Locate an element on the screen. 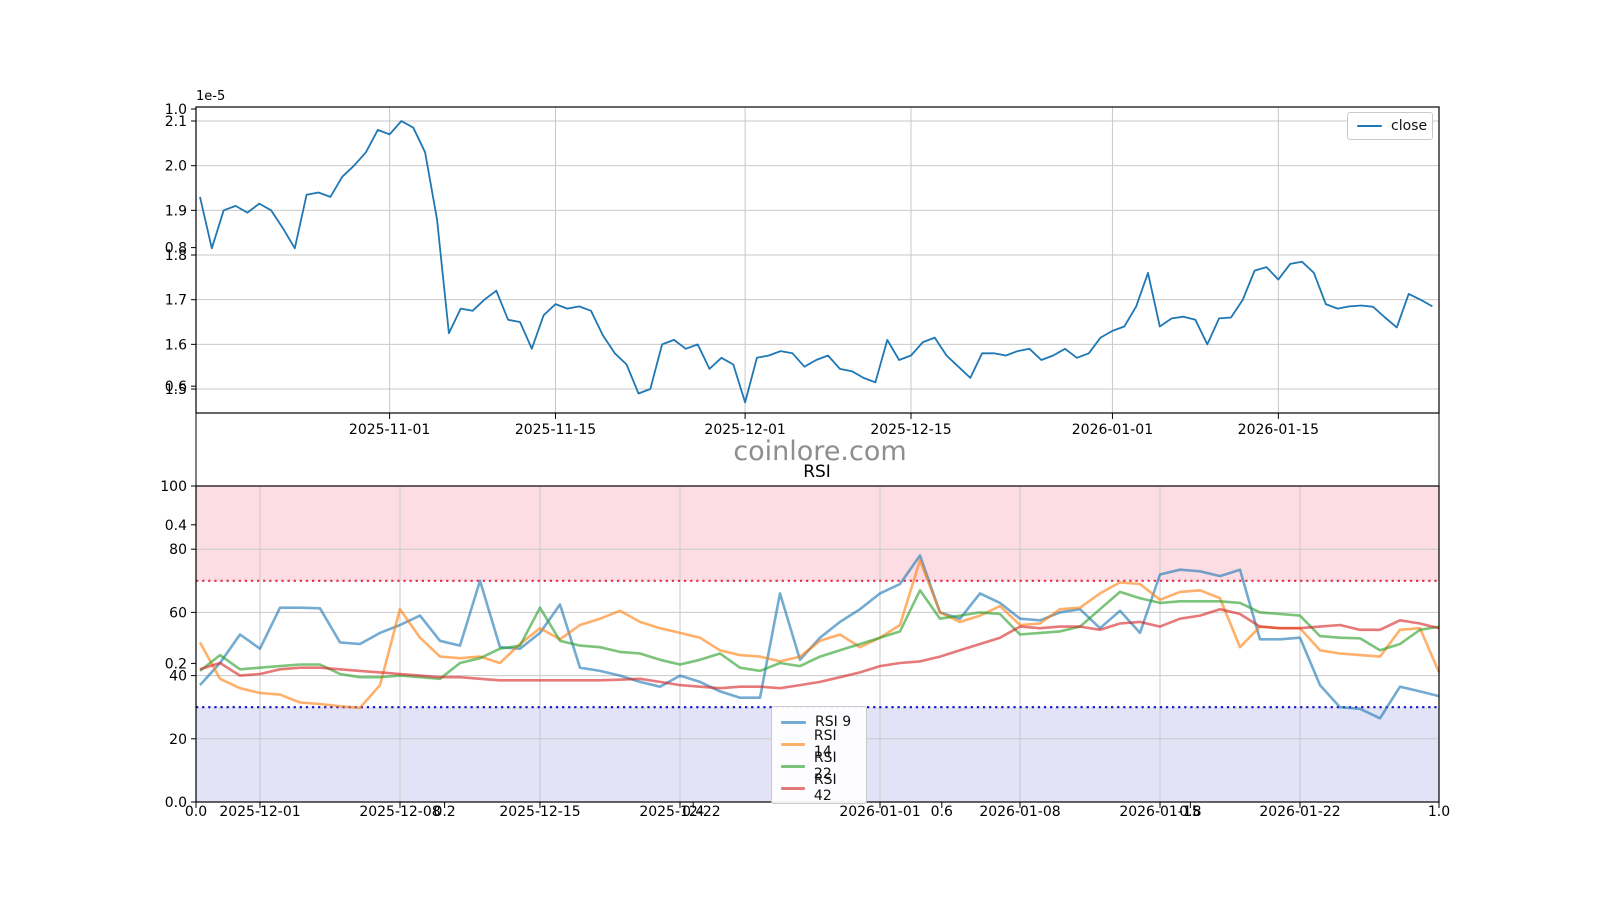 Image resolution: width=1600 pixels, height=900 pixels. overlay-y-tick-label: 0.4 is located at coordinates (176, 526).